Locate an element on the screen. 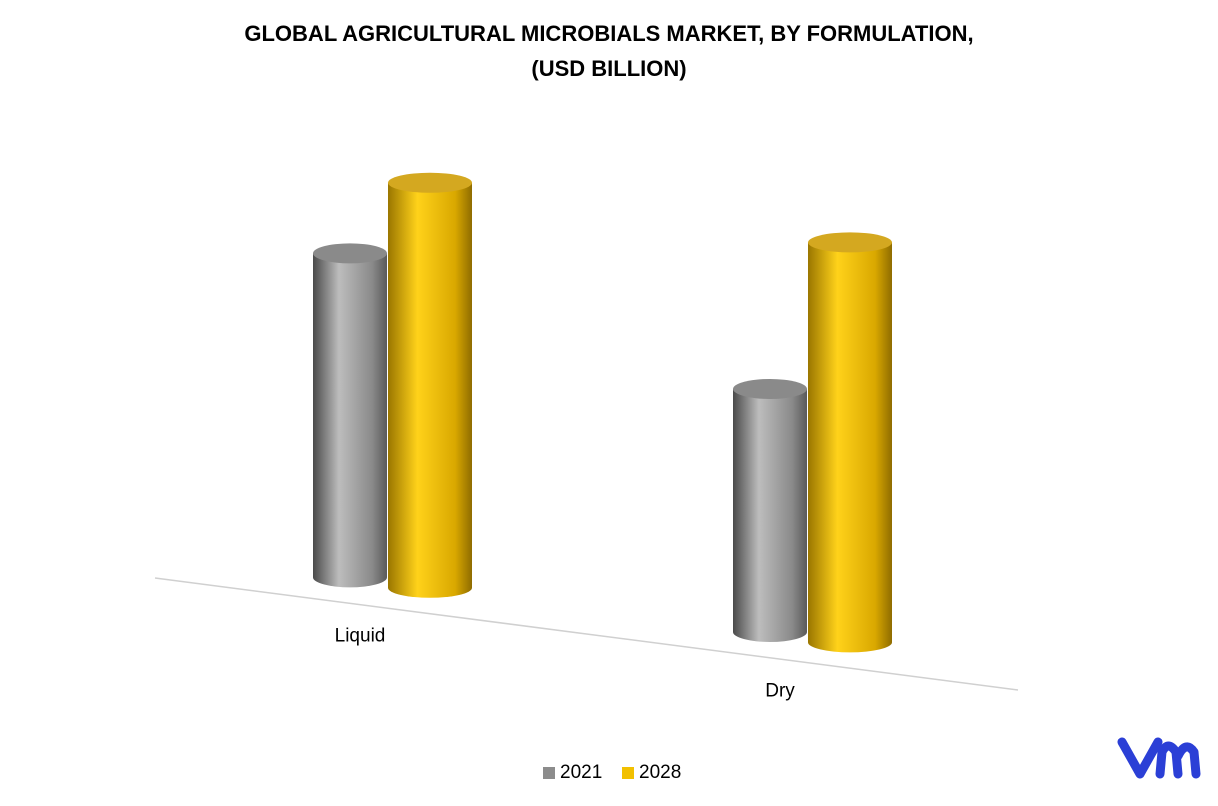 This screenshot has height=806, width=1218. logo-m is located at coordinates (1178, 760).